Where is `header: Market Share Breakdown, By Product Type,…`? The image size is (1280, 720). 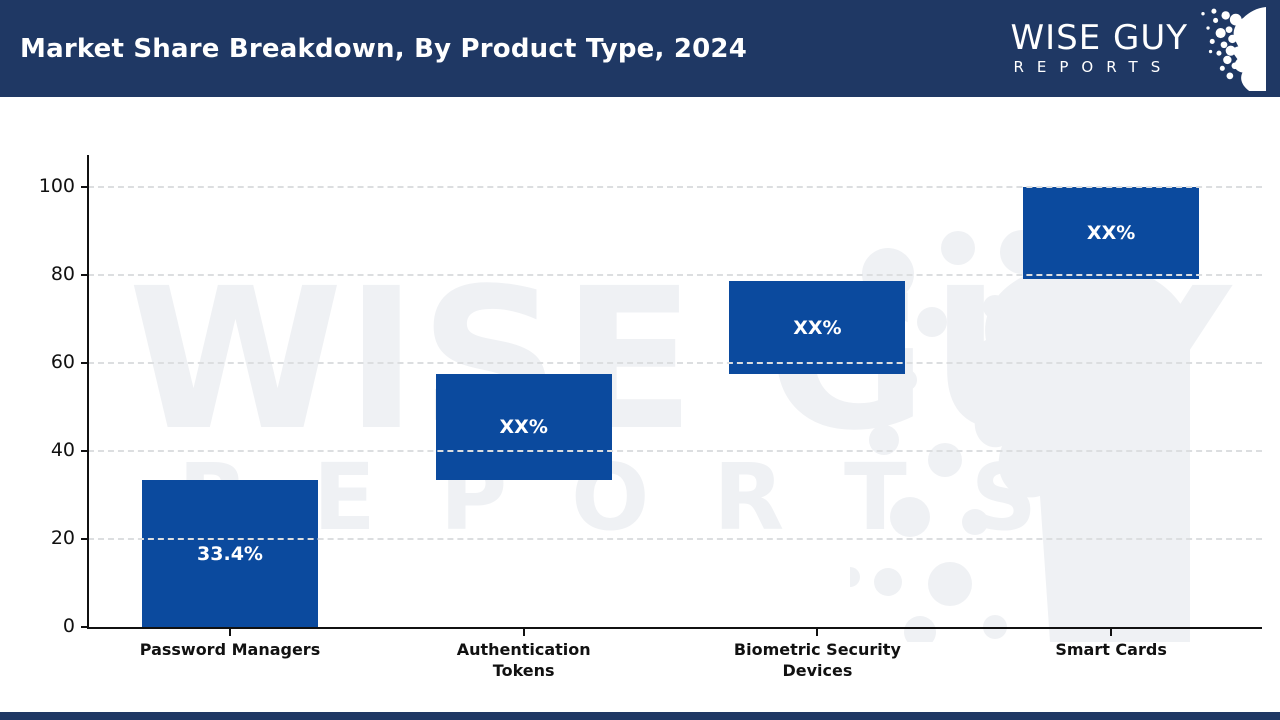 header: Market Share Breakdown, By Product Type,… is located at coordinates (640, 48).